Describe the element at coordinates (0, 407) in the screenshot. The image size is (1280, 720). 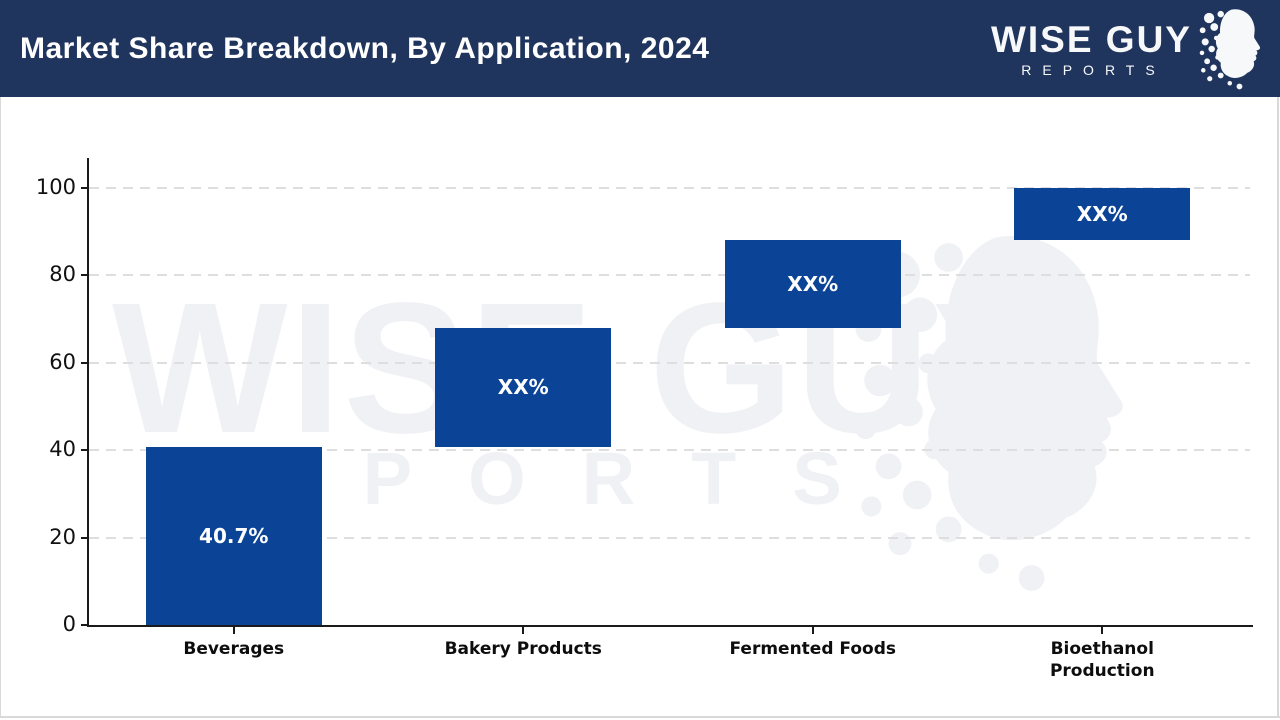
I see `left-border` at that location.